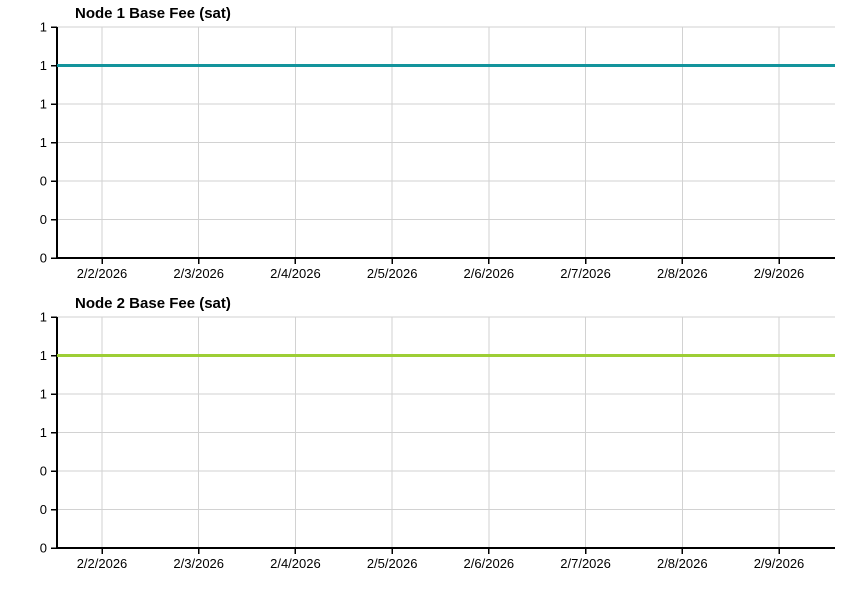 The width and height of the screenshot is (860, 600). I want to click on chart-title: Node 2 Base Fee (sat), so click(153, 303).